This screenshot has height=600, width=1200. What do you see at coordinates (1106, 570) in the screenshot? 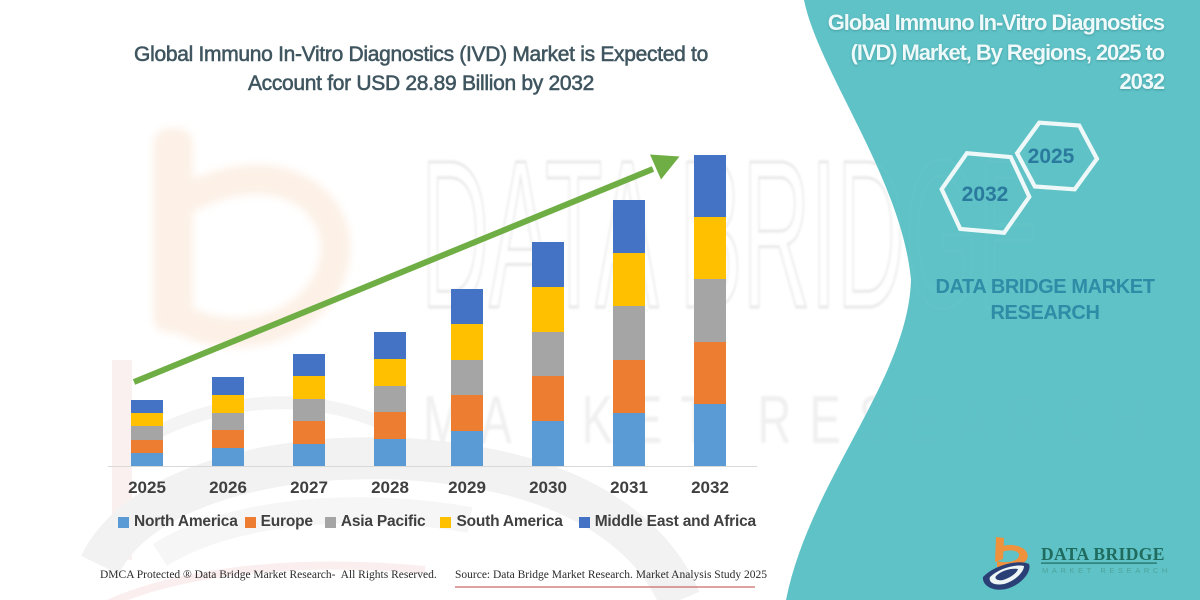
I see `svg-text: MARKET RESEARCH` at bounding box center [1106, 570].